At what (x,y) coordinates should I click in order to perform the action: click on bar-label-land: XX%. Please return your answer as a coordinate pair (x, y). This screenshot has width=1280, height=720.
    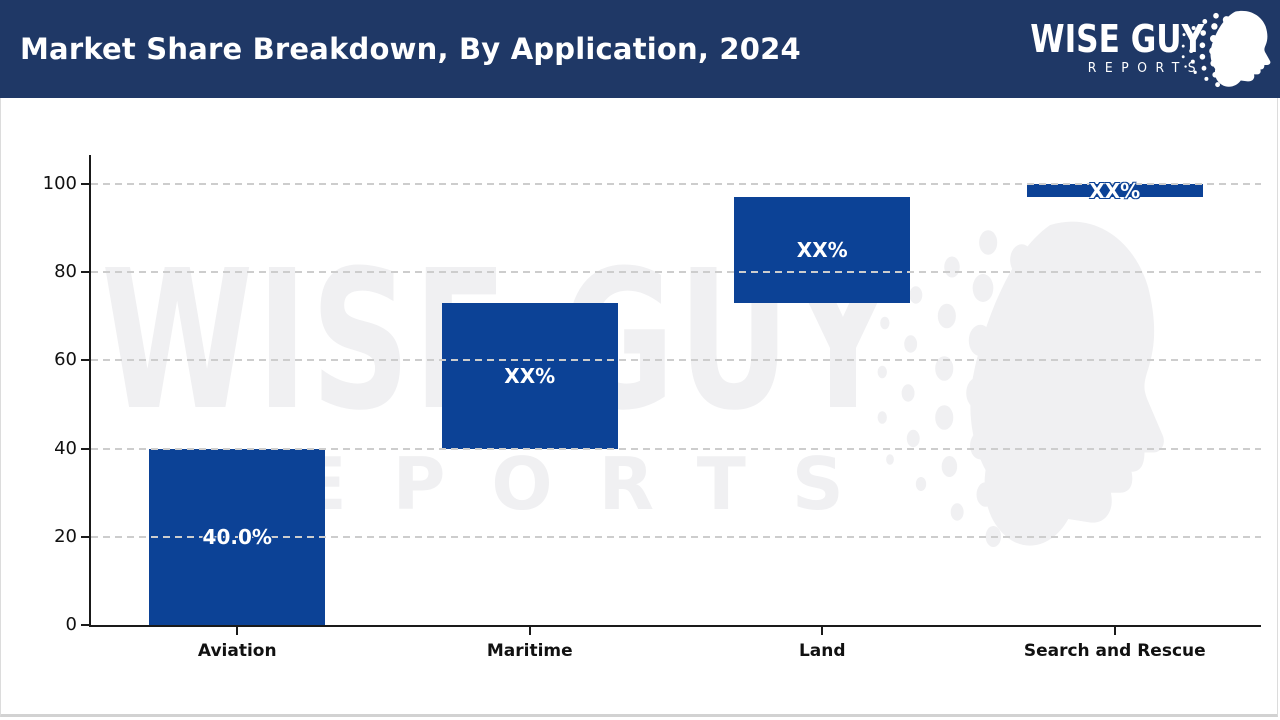
    Looking at the image, I should click on (822, 250).